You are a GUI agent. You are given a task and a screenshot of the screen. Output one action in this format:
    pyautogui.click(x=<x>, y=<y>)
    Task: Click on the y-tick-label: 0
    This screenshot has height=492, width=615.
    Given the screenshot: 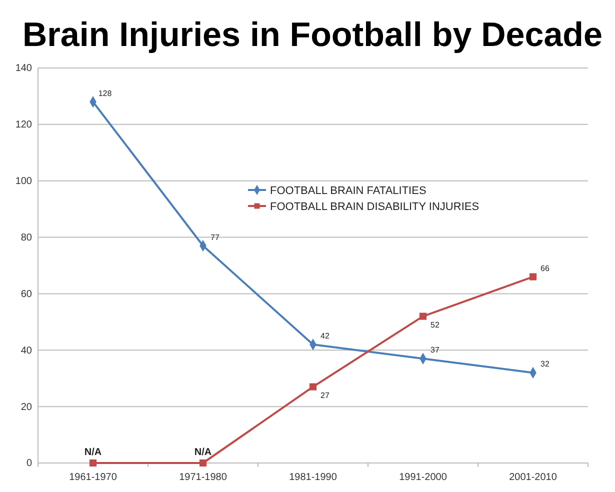 What is the action you would take?
    pyautogui.click(x=29, y=464)
    